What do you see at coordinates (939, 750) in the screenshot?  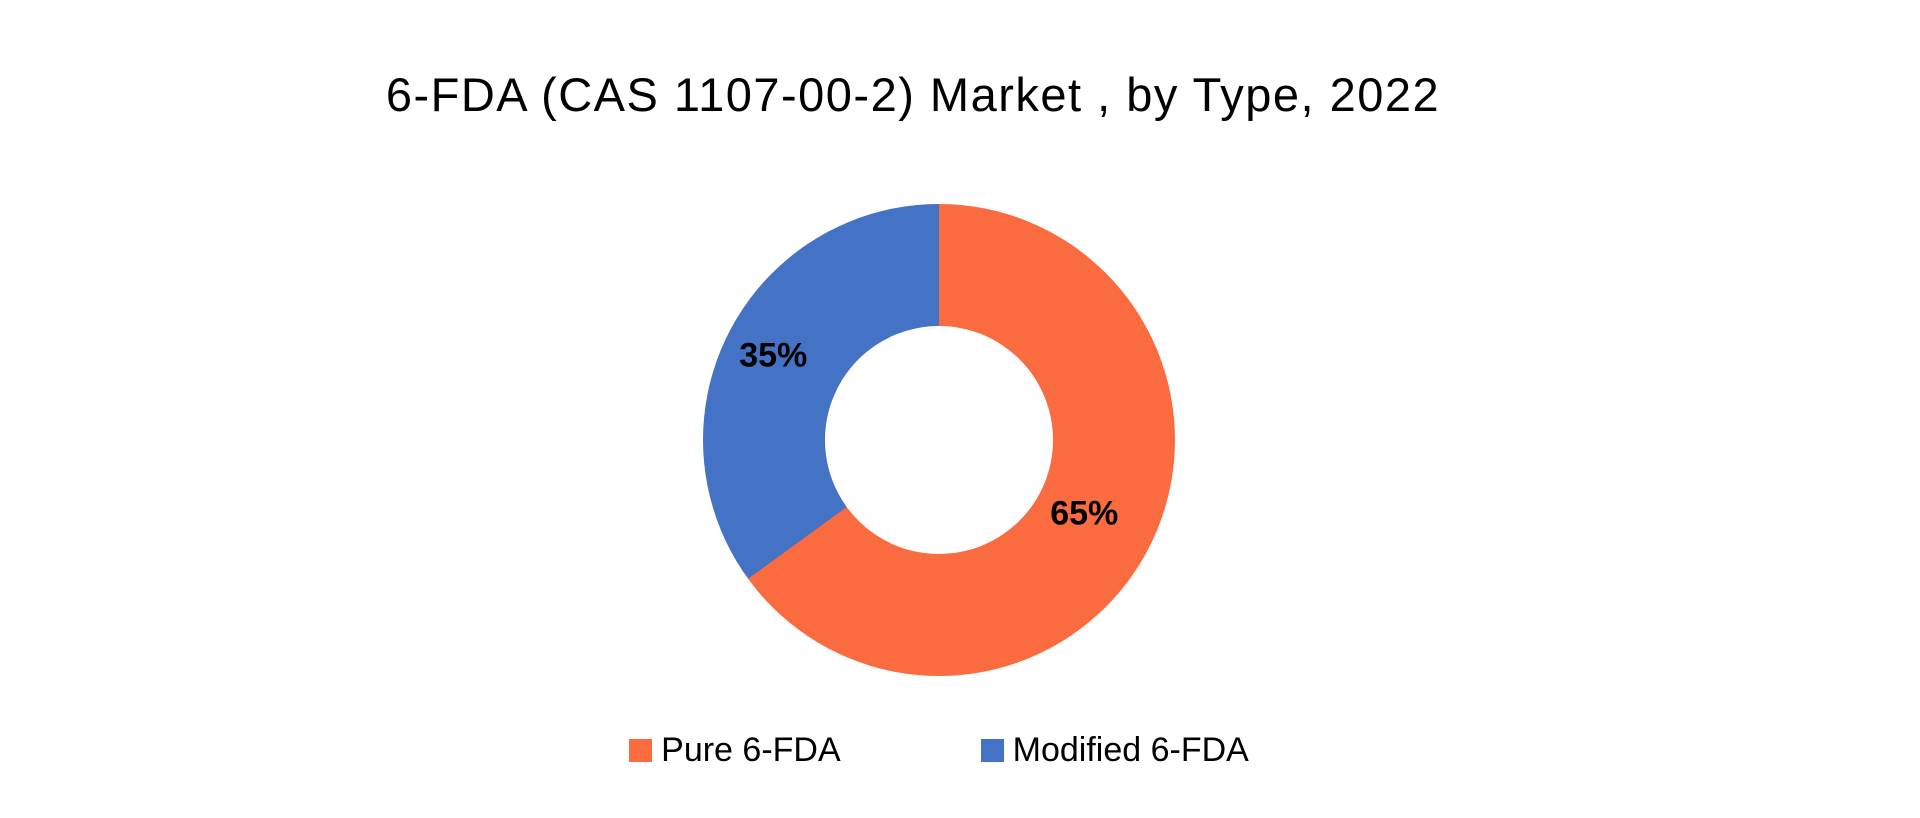 I see `chart-legend: Pure 6-FDA Modified 6-FDA` at bounding box center [939, 750].